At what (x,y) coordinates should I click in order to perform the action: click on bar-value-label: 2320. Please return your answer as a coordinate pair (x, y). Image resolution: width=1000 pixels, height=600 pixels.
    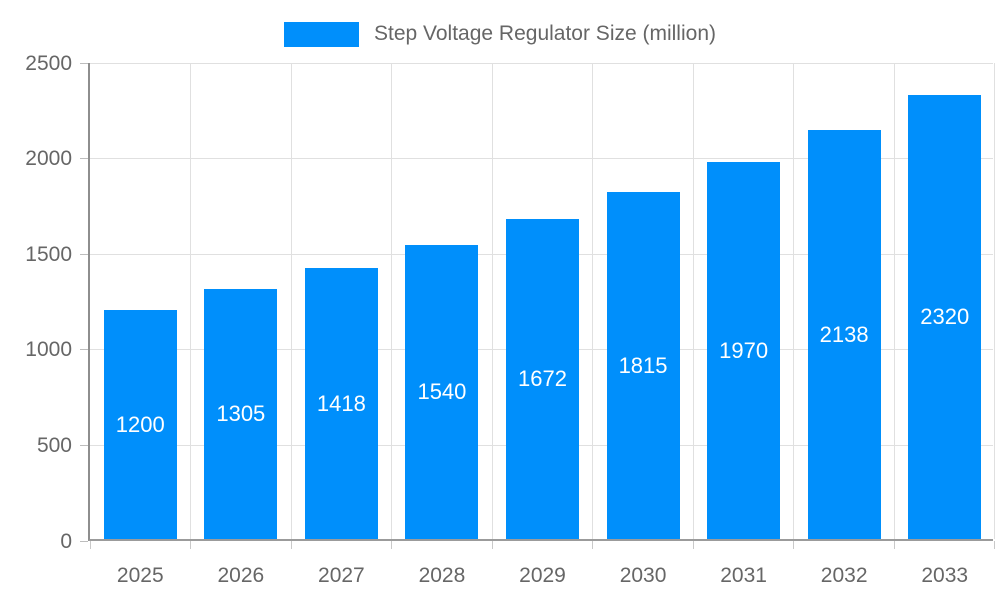
    Looking at the image, I should click on (945, 316).